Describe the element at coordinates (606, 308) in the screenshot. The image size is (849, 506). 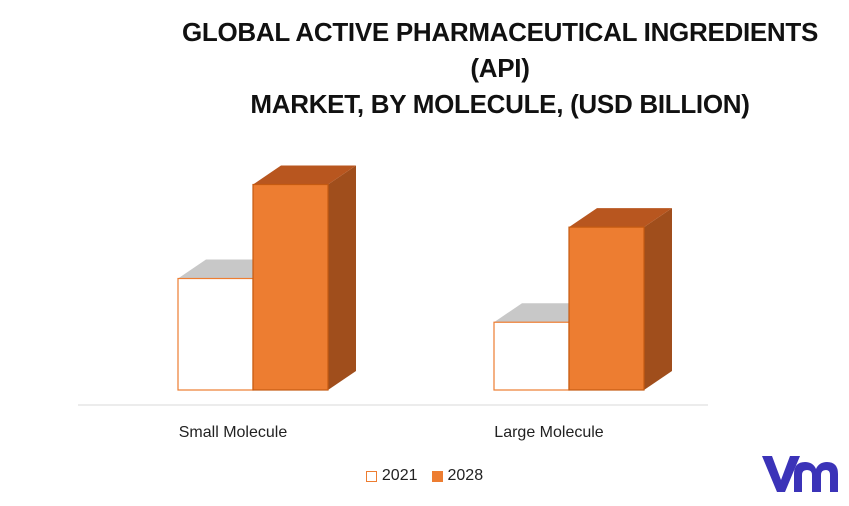
I see `bar-large-molecule-2028` at that location.